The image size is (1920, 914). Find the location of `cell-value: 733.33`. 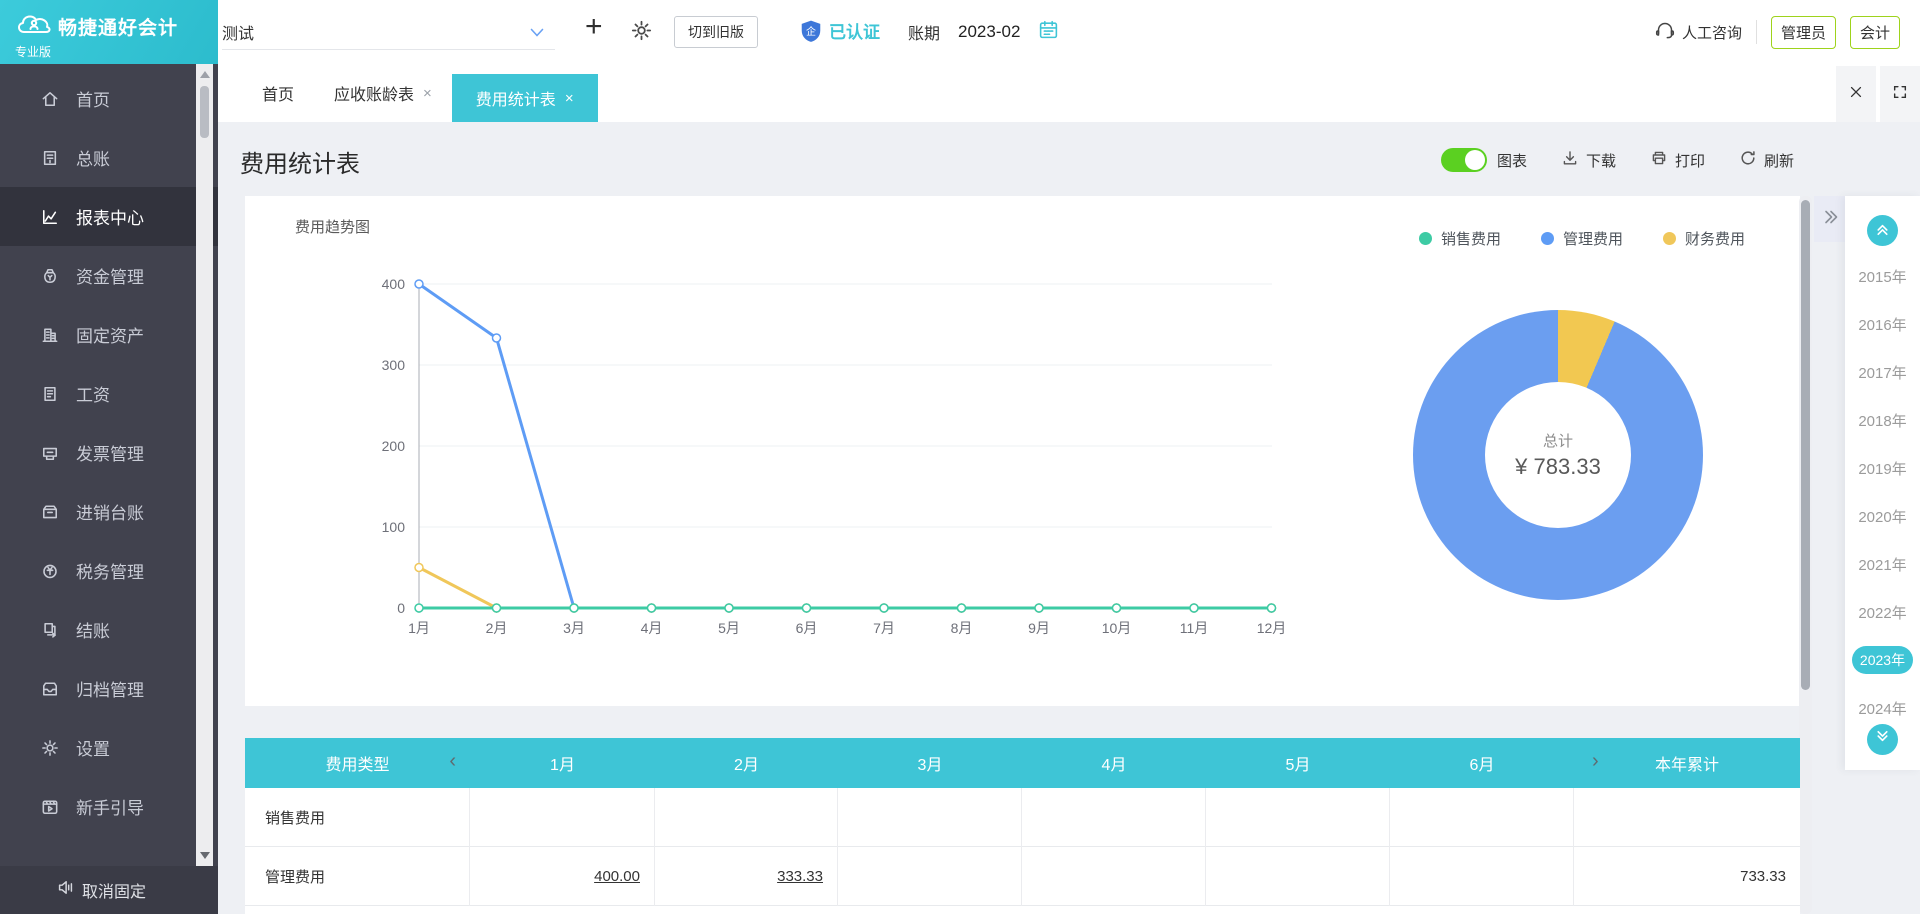

cell-value: 733.33 is located at coordinates (1763, 876).